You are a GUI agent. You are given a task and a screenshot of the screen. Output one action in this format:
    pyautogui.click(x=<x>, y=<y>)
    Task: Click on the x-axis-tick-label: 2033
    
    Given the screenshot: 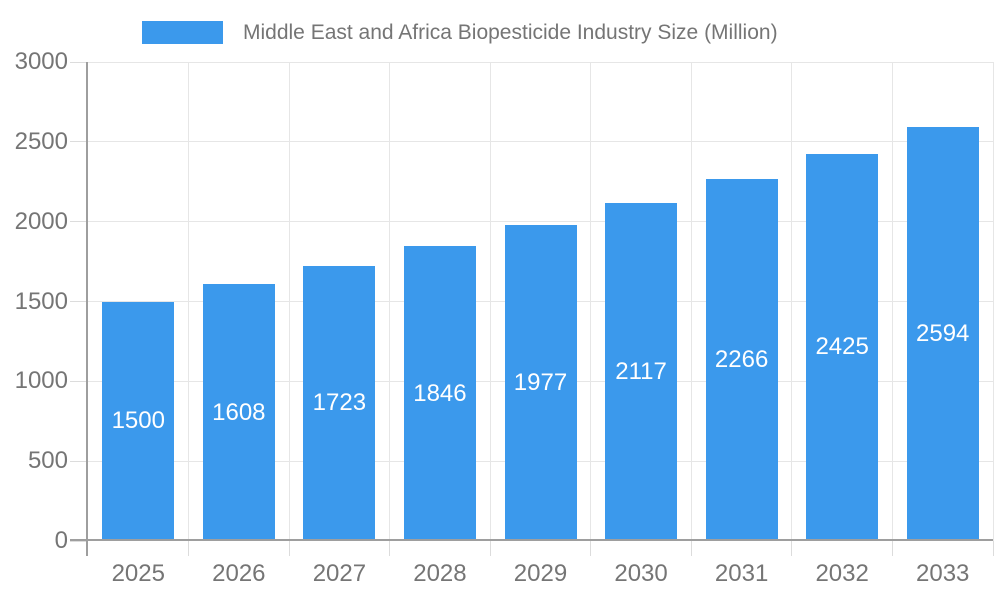 What is the action you would take?
    pyautogui.click(x=943, y=573)
    